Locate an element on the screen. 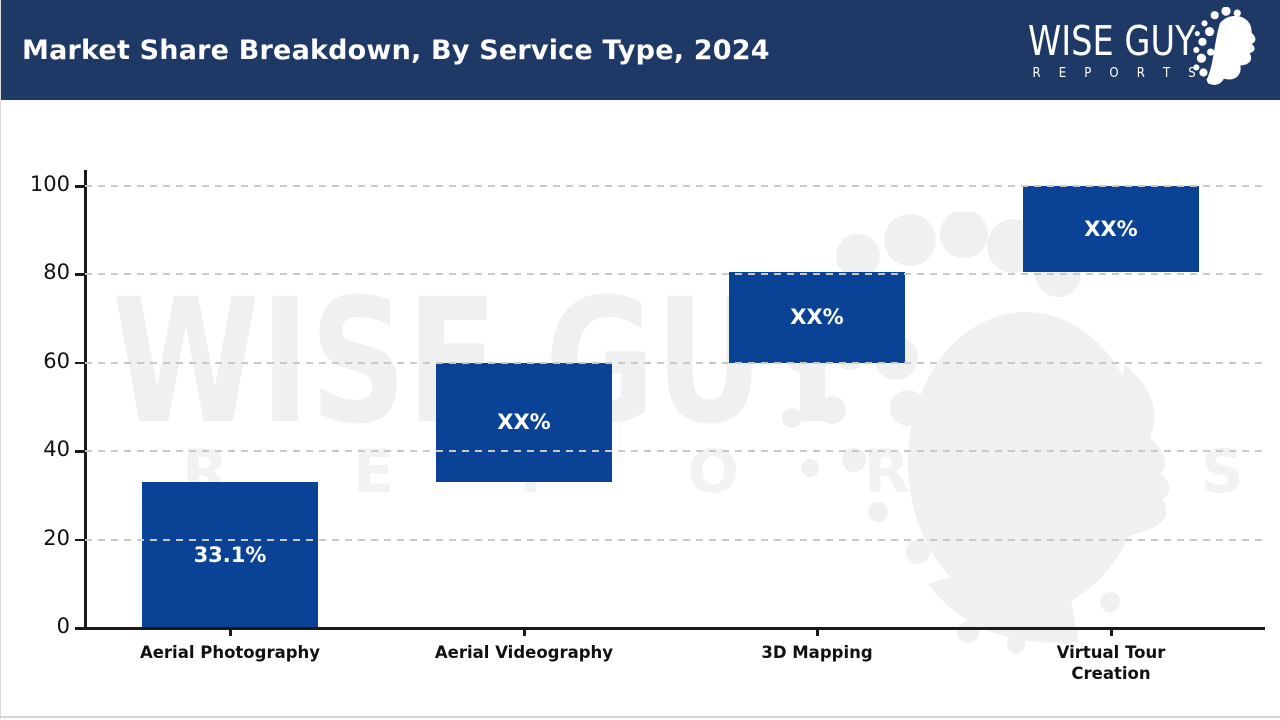  x-axis-label-3d-mapping: 3D Mapping is located at coordinates (817, 652).